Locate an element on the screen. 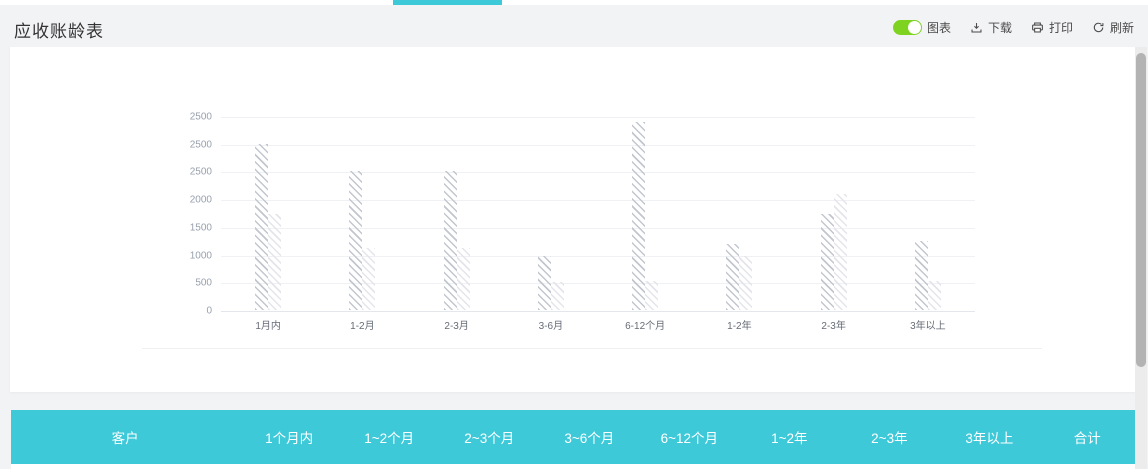 The width and height of the screenshot is (1148, 469). bar-light-3年以上 is located at coordinates (934, 295).